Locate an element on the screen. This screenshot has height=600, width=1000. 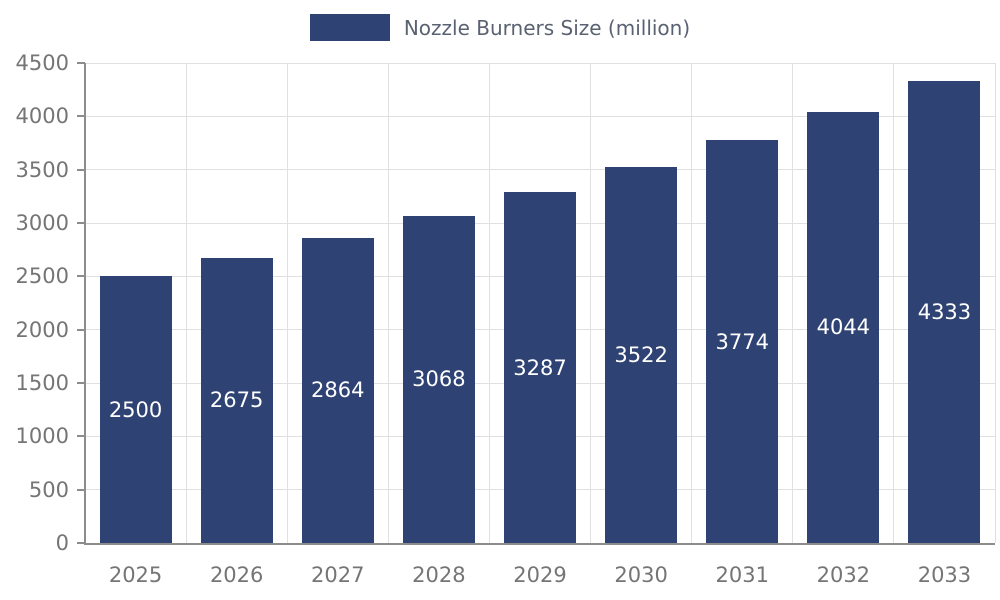
y-axis-label: 3000 is located at coordinates (42, 223).